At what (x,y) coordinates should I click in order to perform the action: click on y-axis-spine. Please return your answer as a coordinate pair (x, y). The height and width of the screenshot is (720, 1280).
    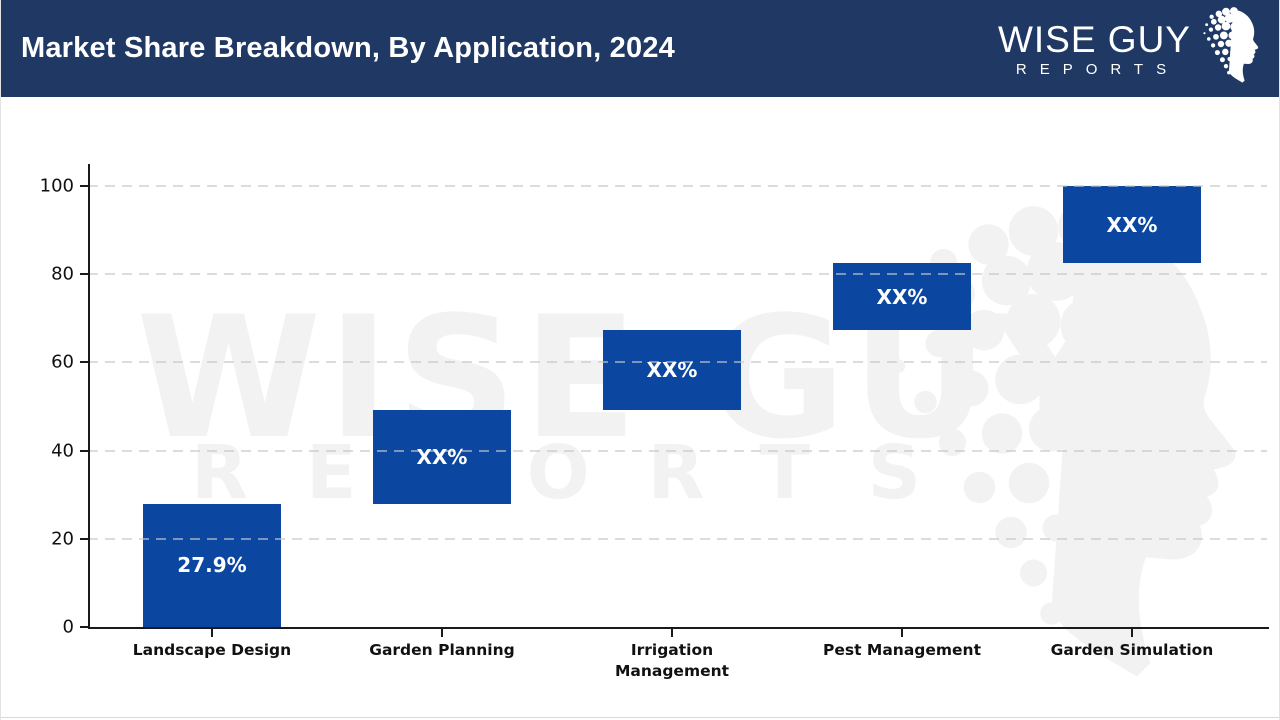
    Looking at the image, I should click on (89, 396).